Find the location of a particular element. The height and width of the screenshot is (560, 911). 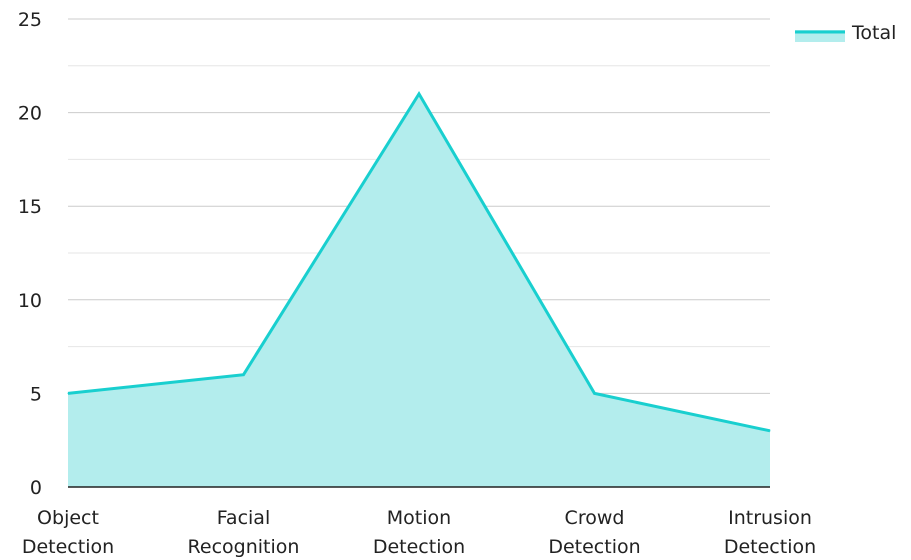

y-tick-label: 5 is located at coordinates (36, 394).